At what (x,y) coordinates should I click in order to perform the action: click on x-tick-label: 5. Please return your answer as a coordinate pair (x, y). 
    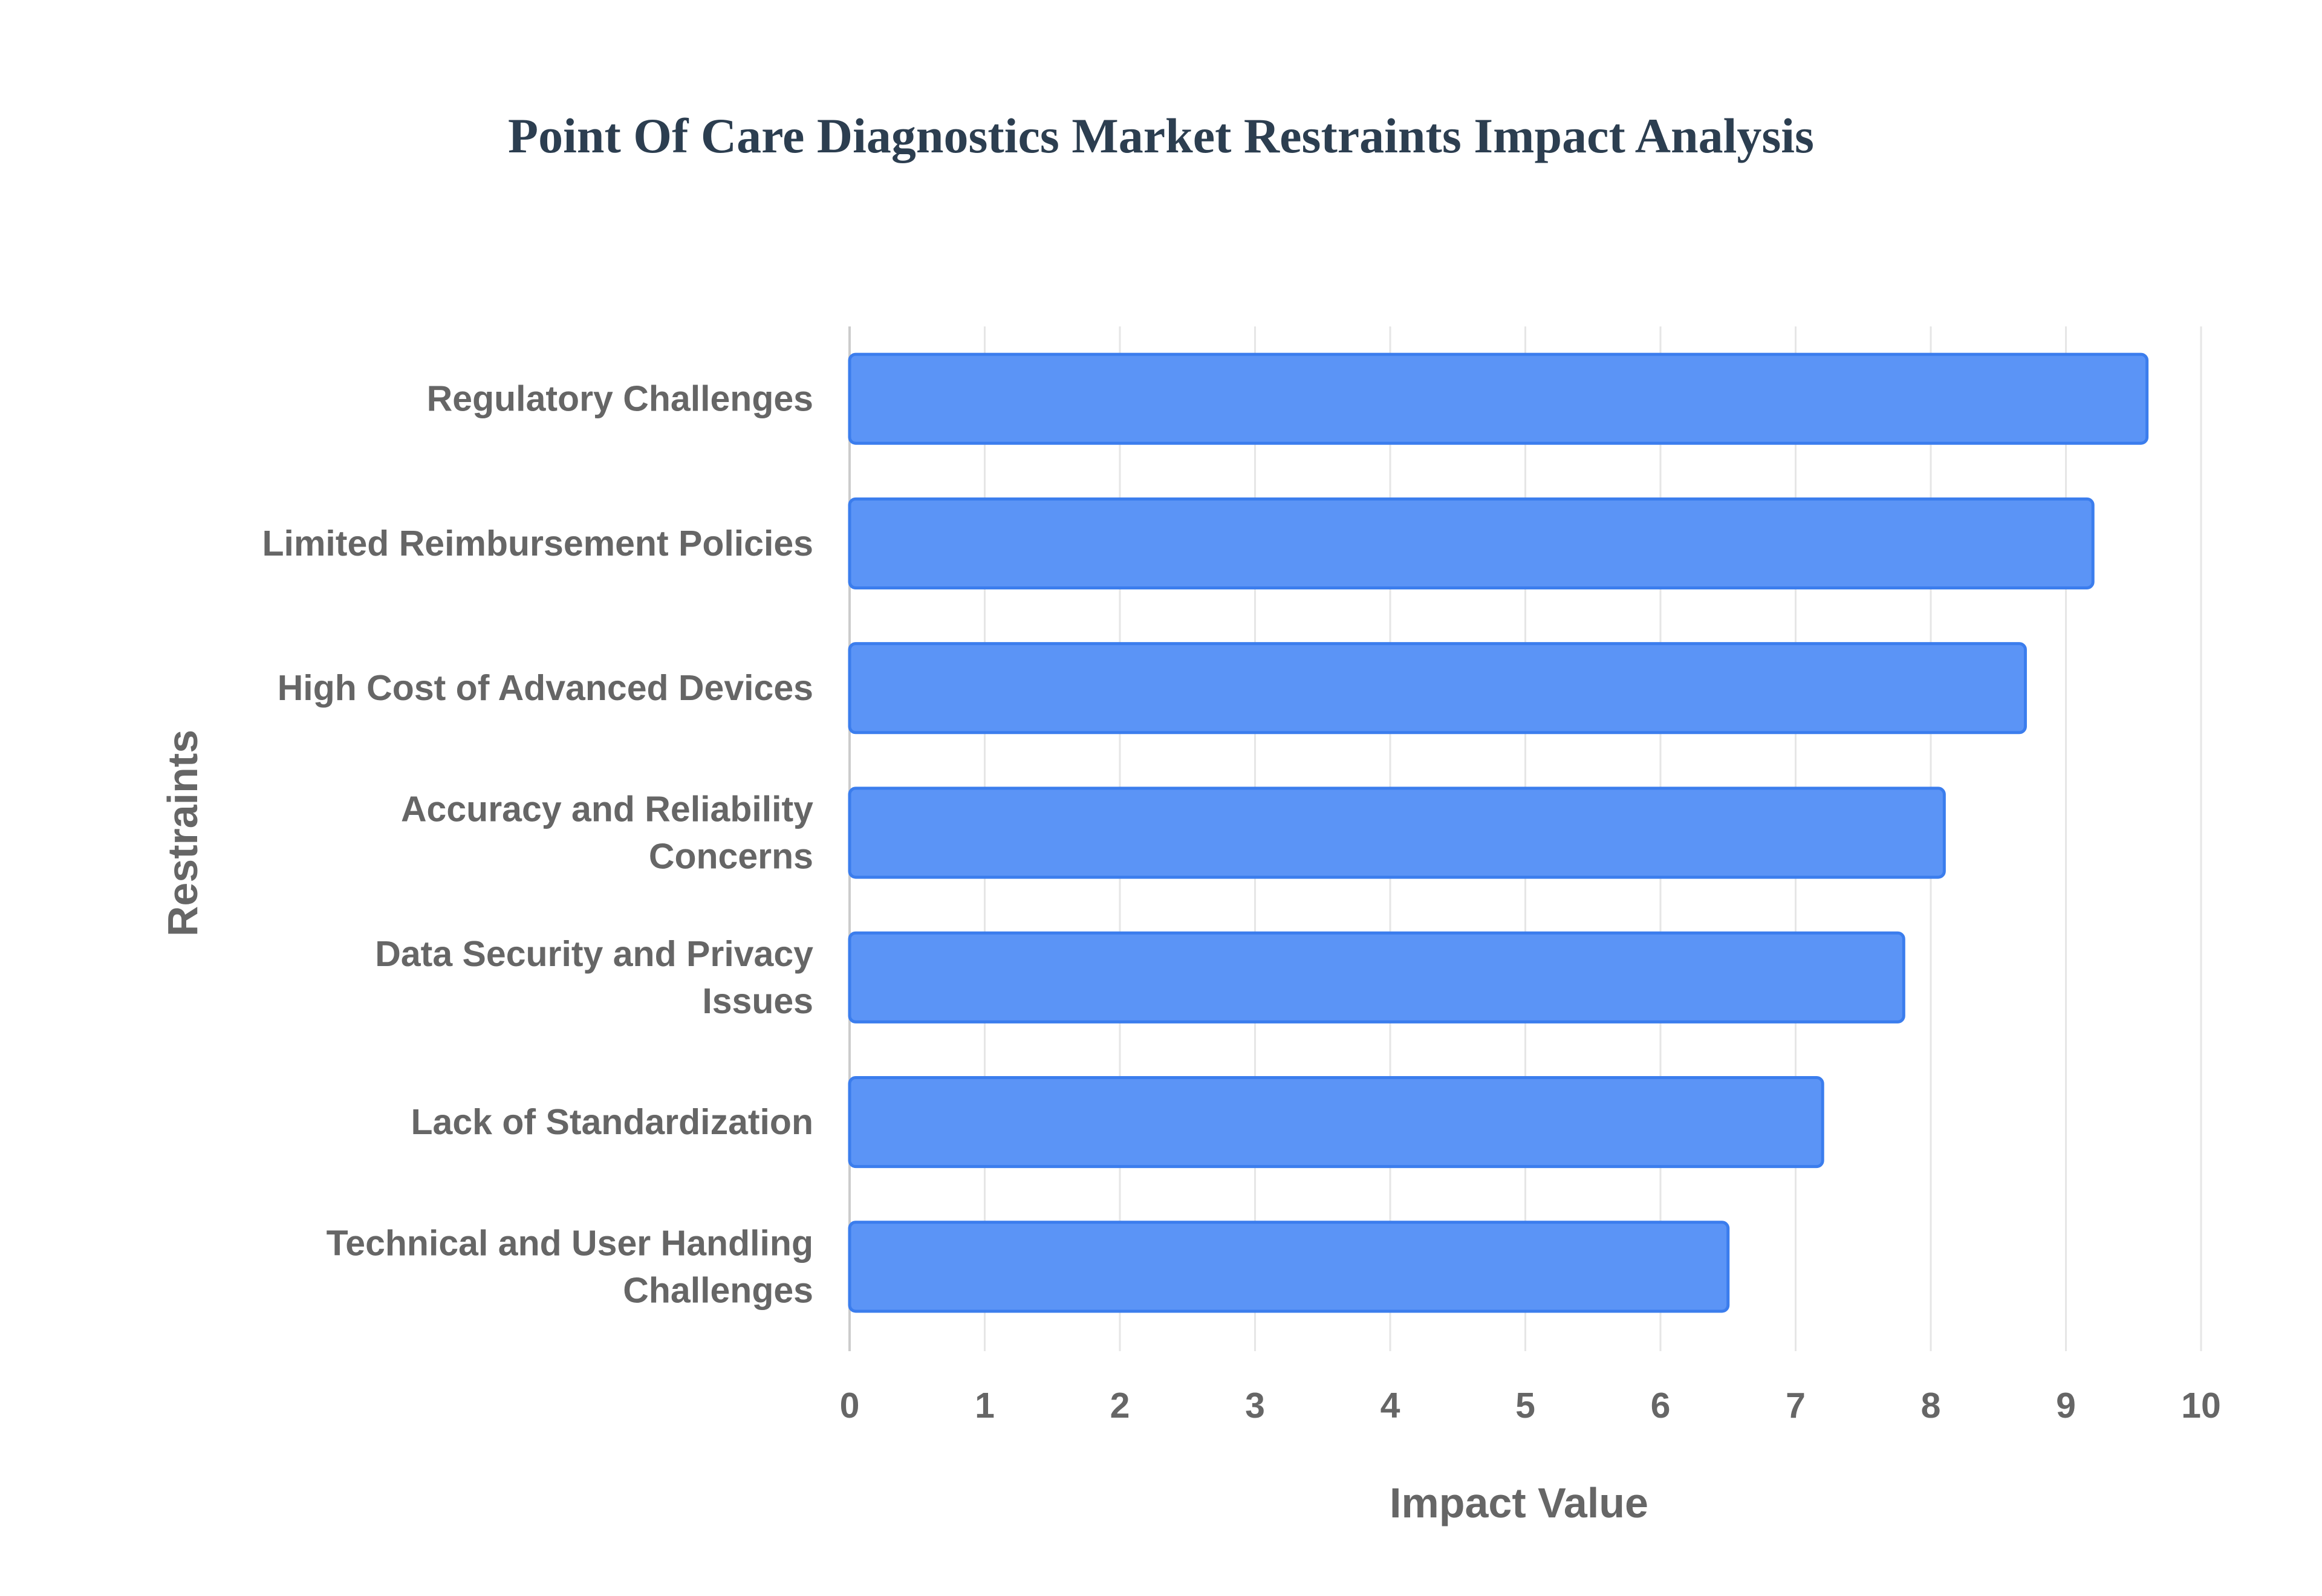
    Looking at the image, I should click on (1525, 1406).